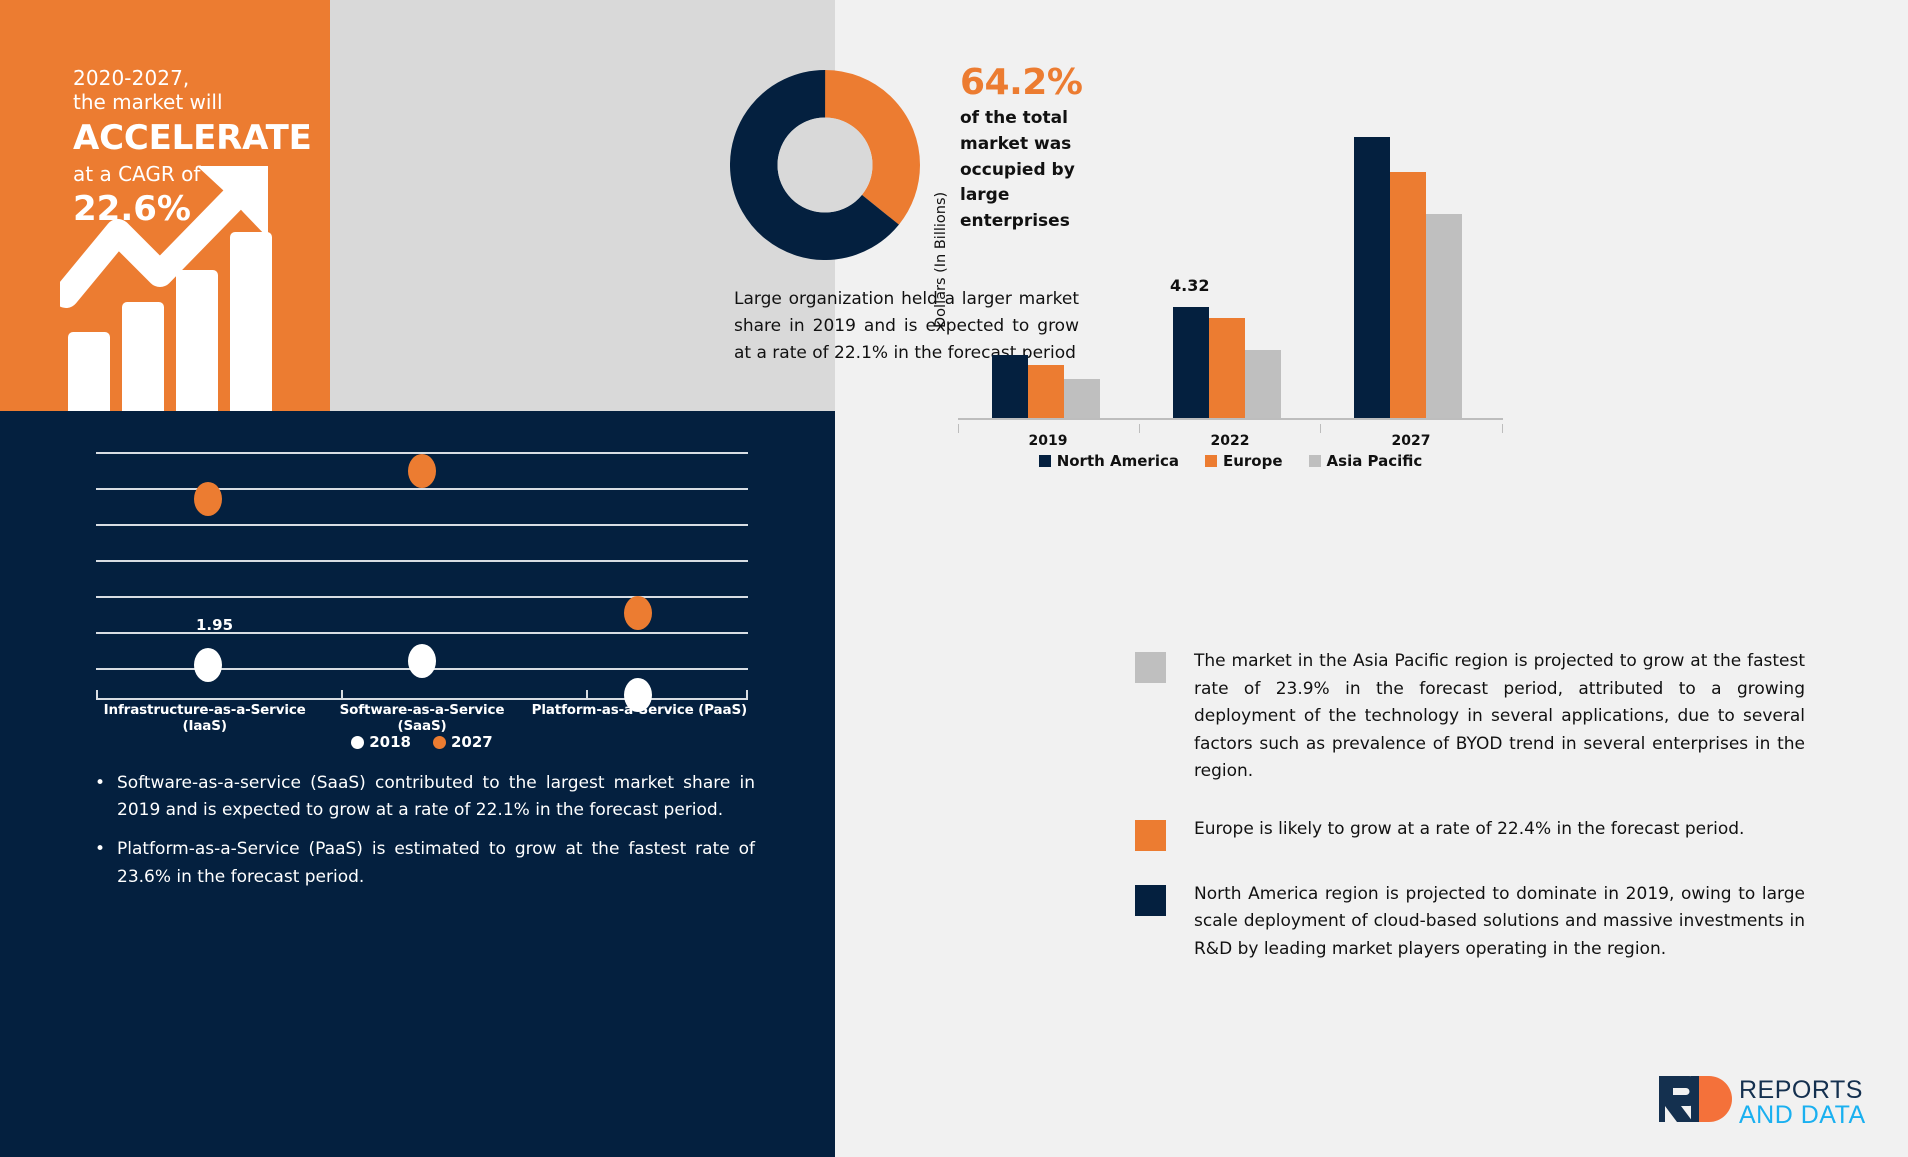 This screenshot has height=1157, width=1908. I want to click on bar-chart-legend: North America Europe Asia Pacific, so click(1230, 461).